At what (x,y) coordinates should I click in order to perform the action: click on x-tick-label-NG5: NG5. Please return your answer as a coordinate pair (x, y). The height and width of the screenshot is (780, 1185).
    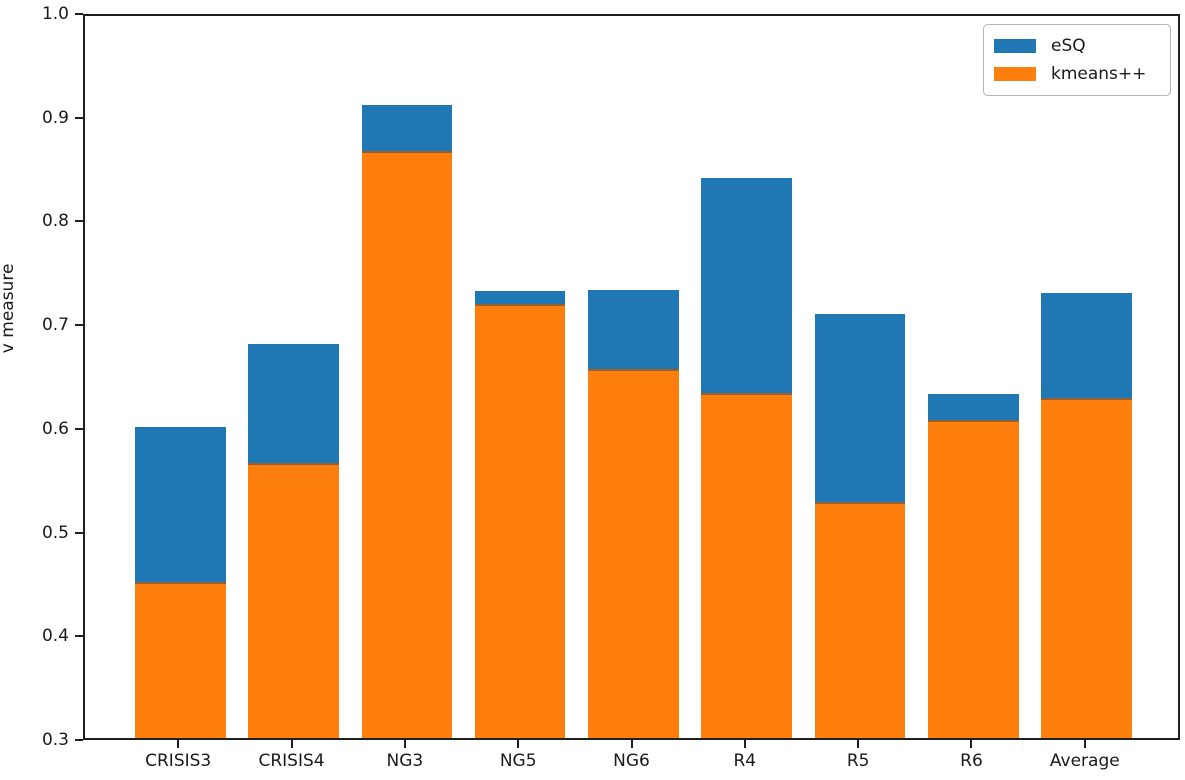
    Looking at the image, I should click on (518, 761).